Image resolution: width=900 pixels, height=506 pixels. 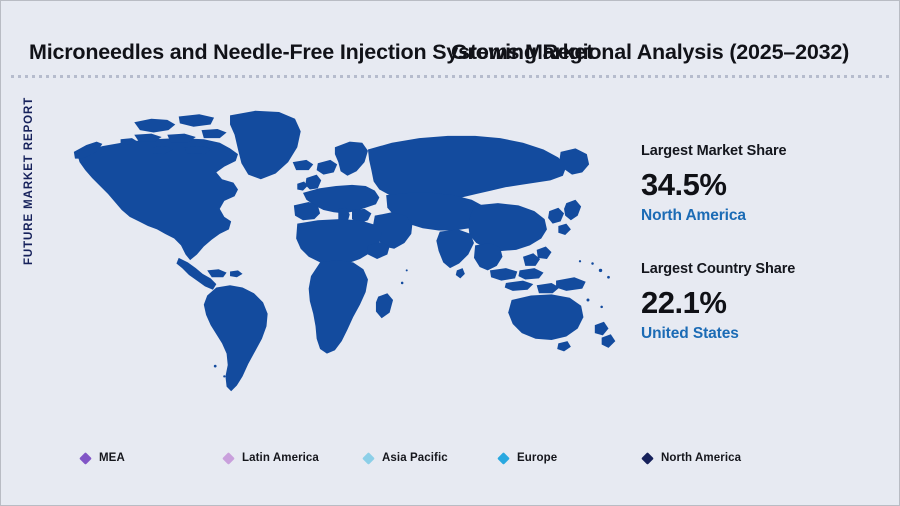 What do you see at coordinates (690, 333) in the screenshot?
I see `stat-region: United States` at bounding box center [690, 333].